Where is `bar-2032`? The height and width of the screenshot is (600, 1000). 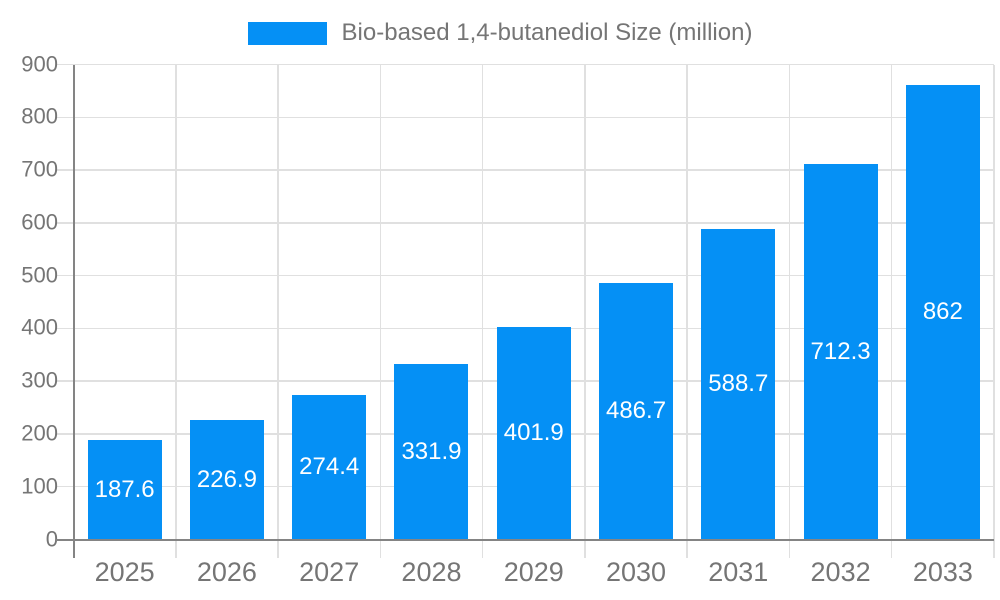
bar-2032 is located at coordinates (840, 351).